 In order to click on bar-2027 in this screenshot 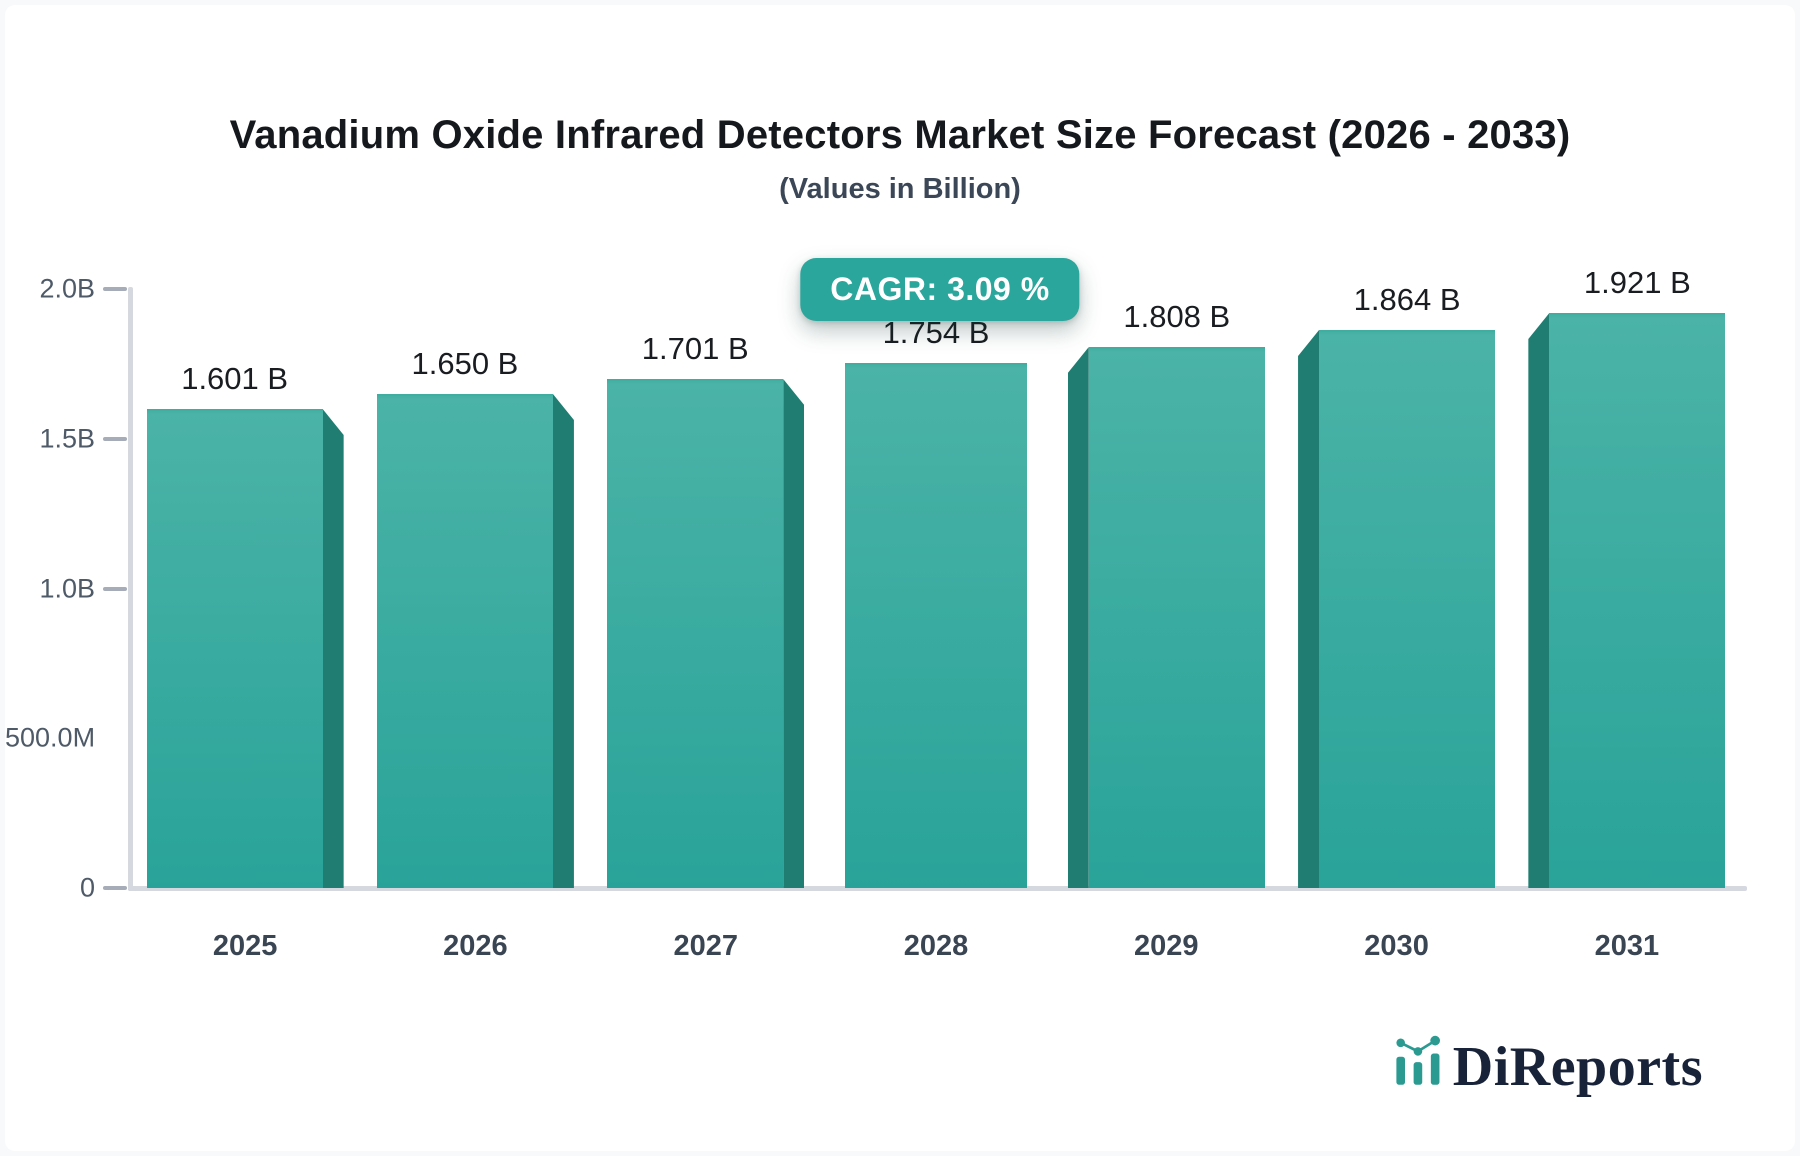, I will do `click(695, 633)`.